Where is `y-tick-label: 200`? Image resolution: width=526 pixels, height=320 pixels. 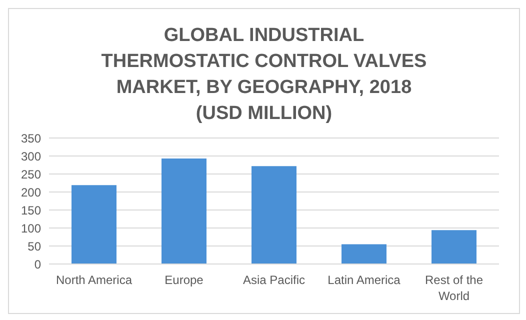 y-tick-label: 200 is located at coordinates (31, 192).